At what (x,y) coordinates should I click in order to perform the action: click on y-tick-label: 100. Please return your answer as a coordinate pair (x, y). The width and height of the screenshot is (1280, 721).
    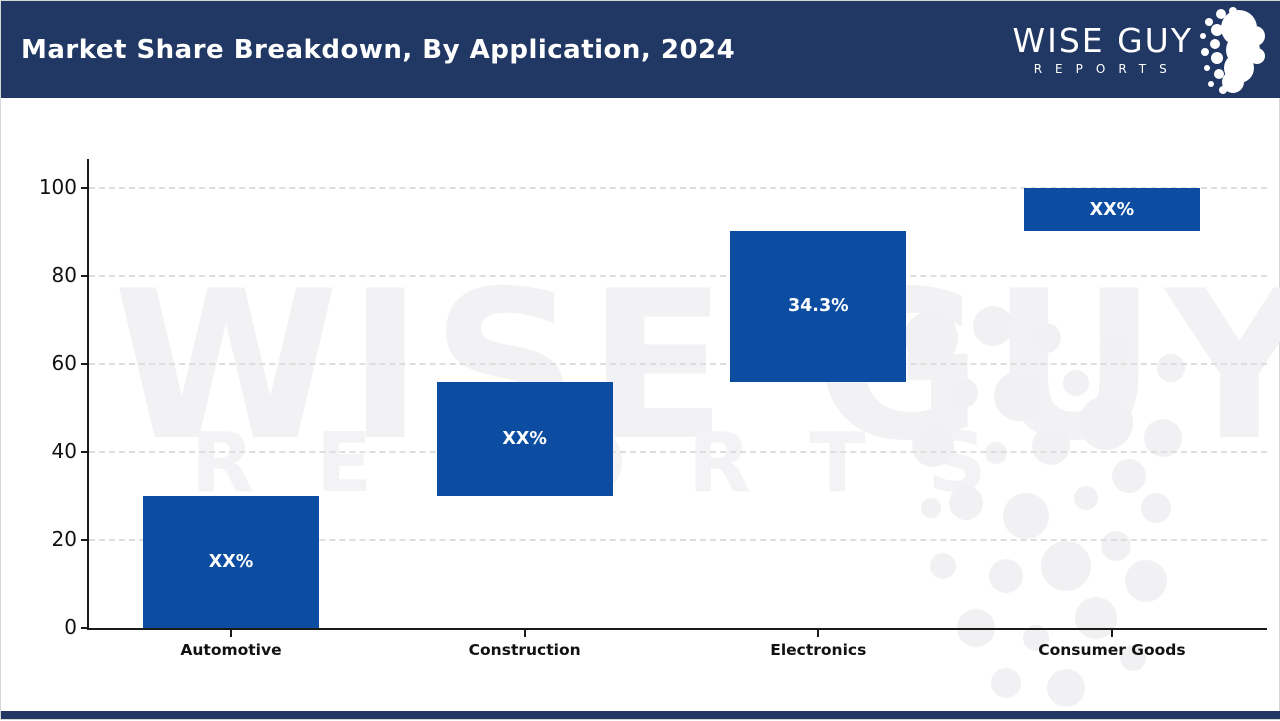
    Looking at the image, I should click on (57, 187).